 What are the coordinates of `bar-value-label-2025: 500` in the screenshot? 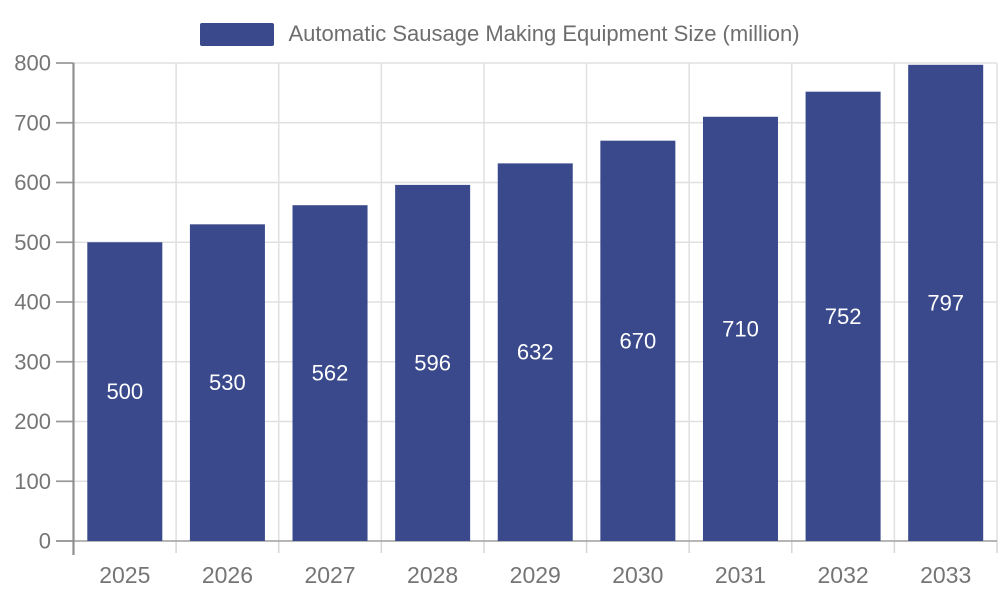 It's located at (124, 391).